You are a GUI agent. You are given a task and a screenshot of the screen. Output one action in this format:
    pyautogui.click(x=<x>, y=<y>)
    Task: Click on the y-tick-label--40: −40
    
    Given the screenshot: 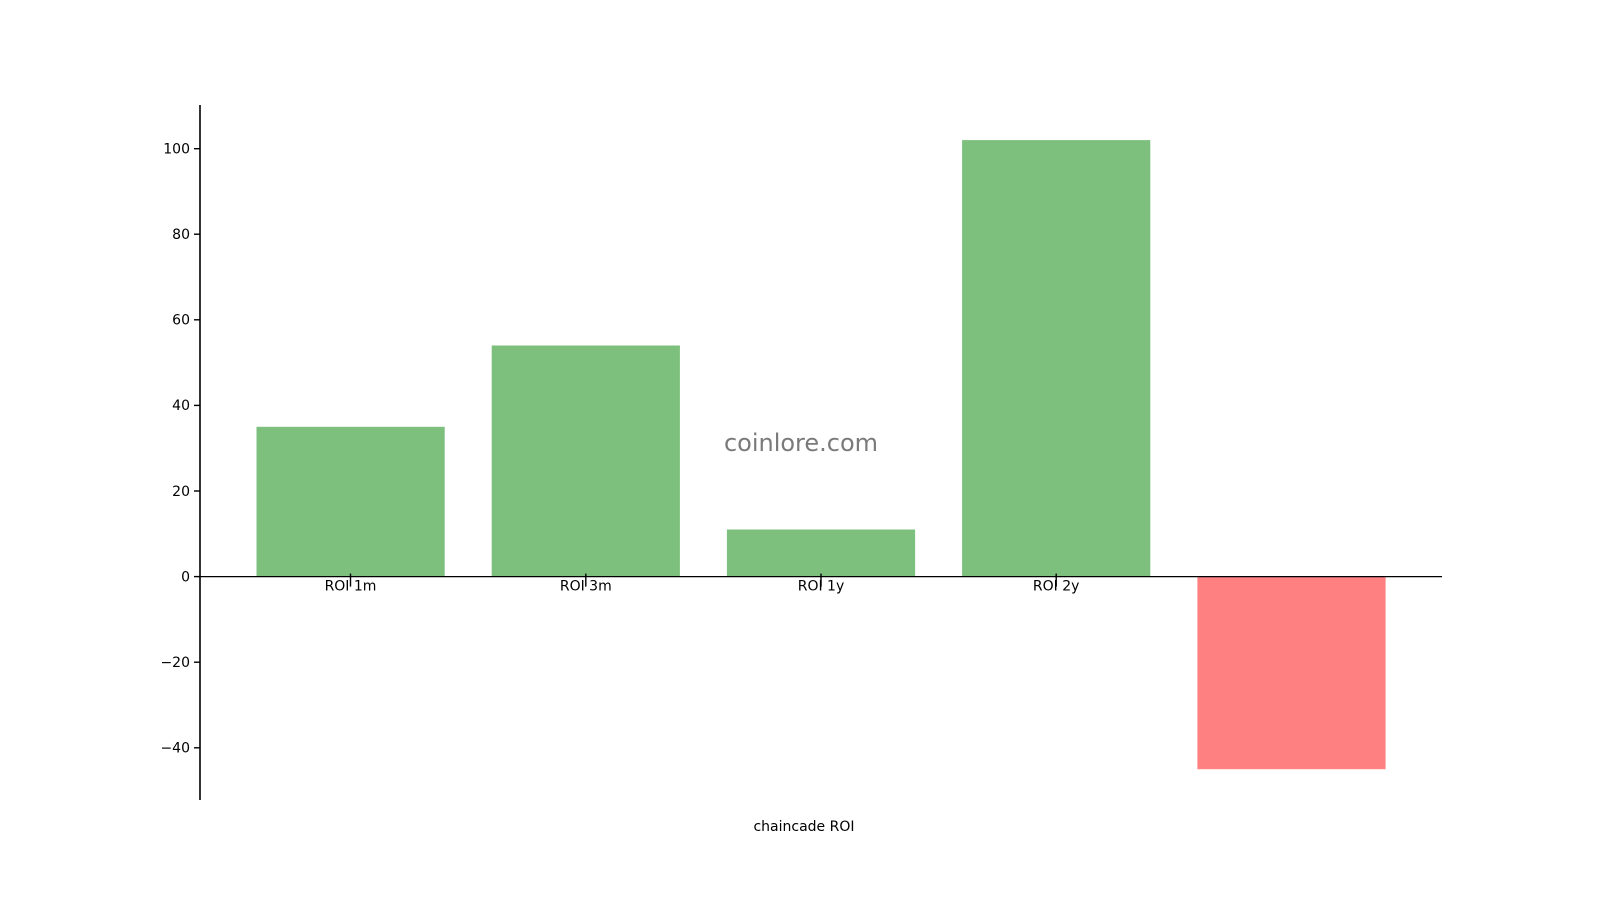 What is the action you would take?
    pyautogui.click(x=175, y=749)
    